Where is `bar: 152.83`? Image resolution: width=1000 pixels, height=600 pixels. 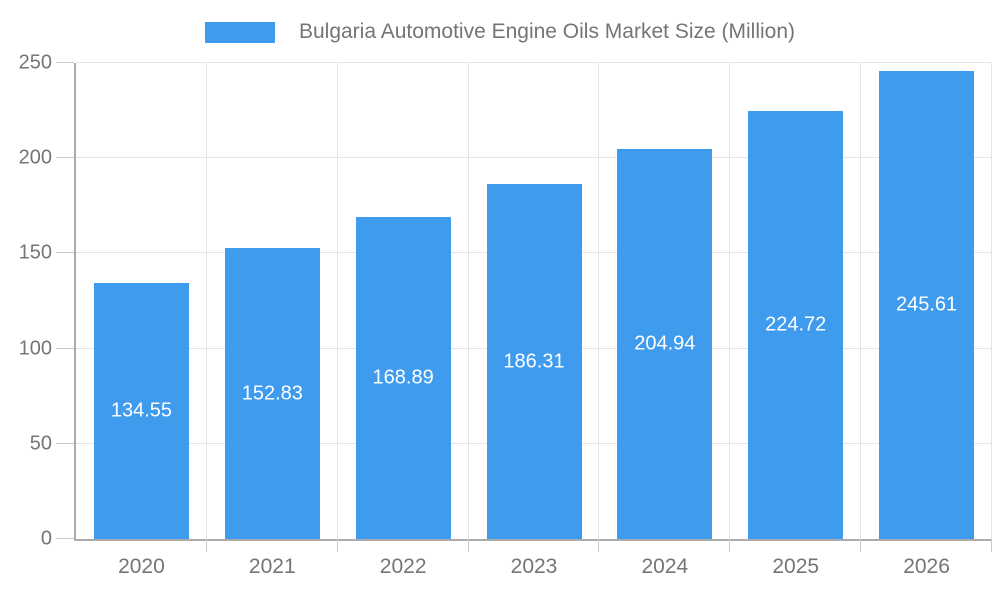
bar: 152.83 is located at coordinates (272, 393).